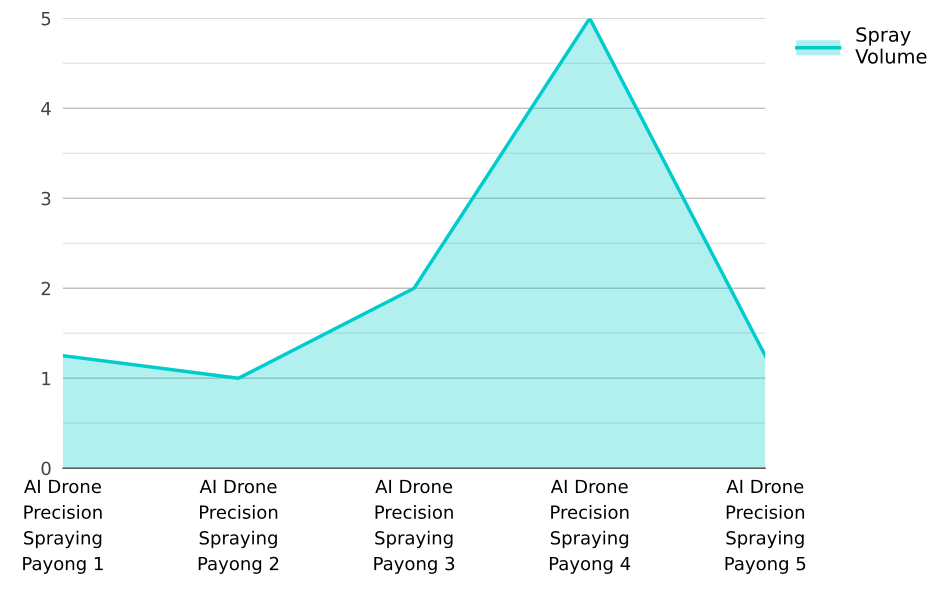 The image size is (939, 612). What do you see at coordinates (46, 289) in the screenshot?
I see `y-tick-label: 2` at bounding box center [46, 289].